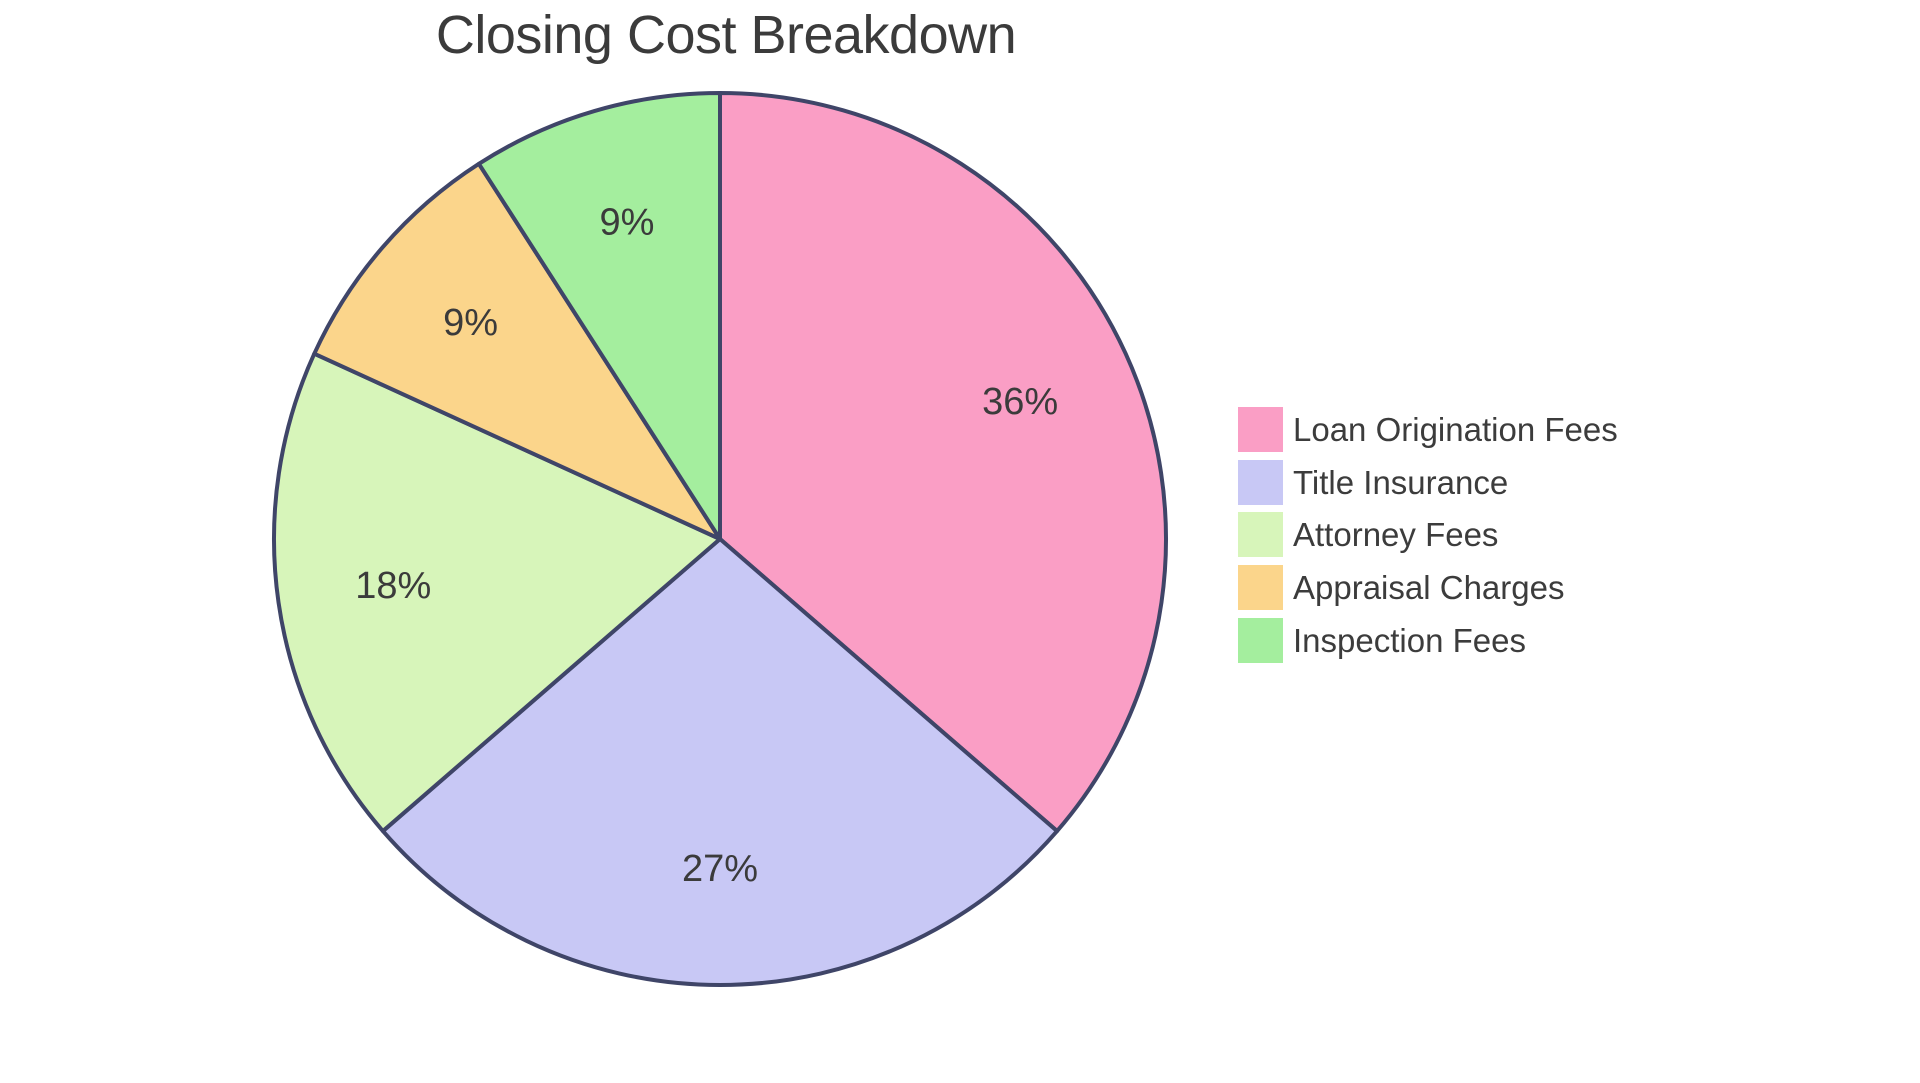 The height and width of the screenshot is (1083, 1920). I want to click on pie-slice-percent-label: 36%, so click(1020, 402).